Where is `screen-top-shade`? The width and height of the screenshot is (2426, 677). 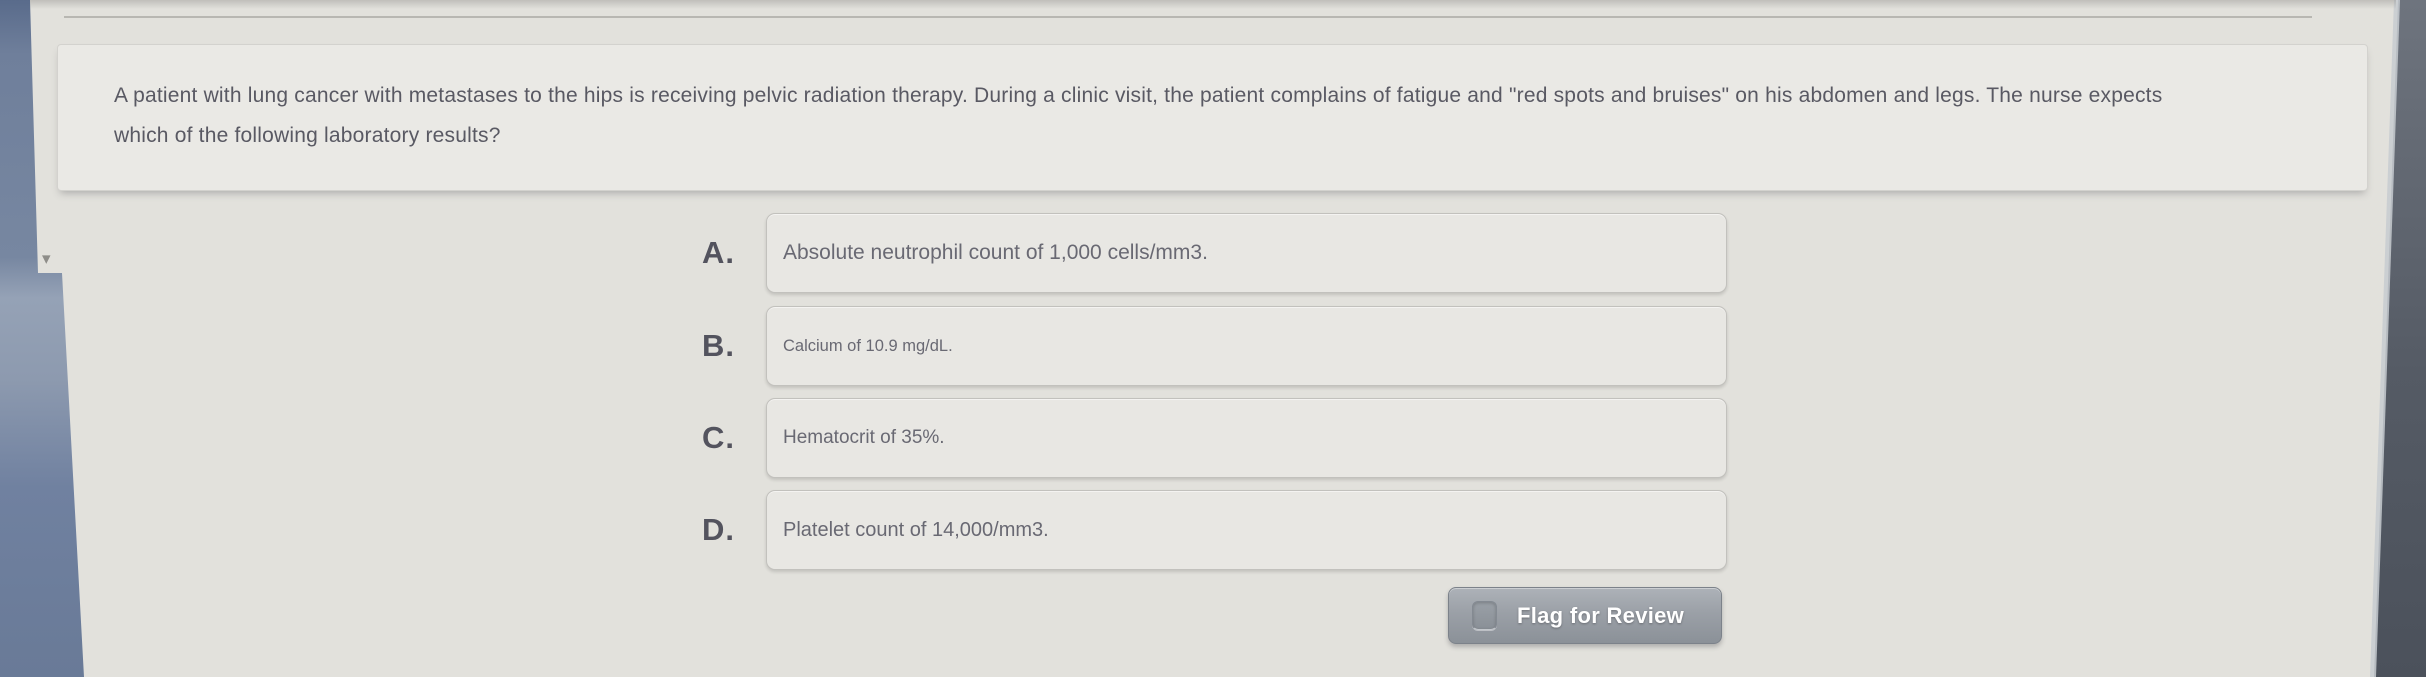
screen-top-shade is located at coordinates (1213, 4).